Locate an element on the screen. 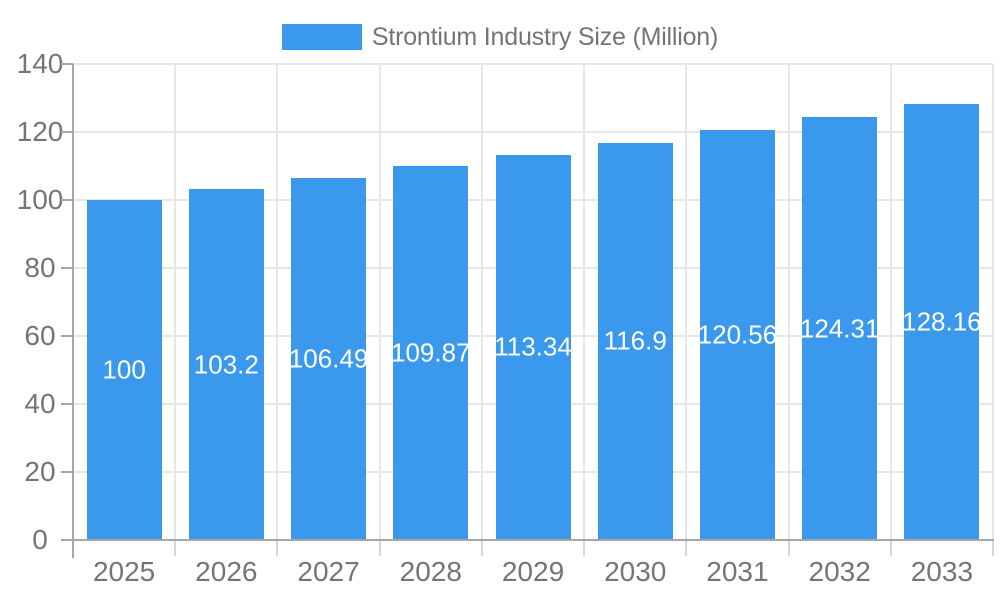 The width and height of the screenshot is (1000, 600). y-axis-label: 0 is located at coordinates (40, 539).